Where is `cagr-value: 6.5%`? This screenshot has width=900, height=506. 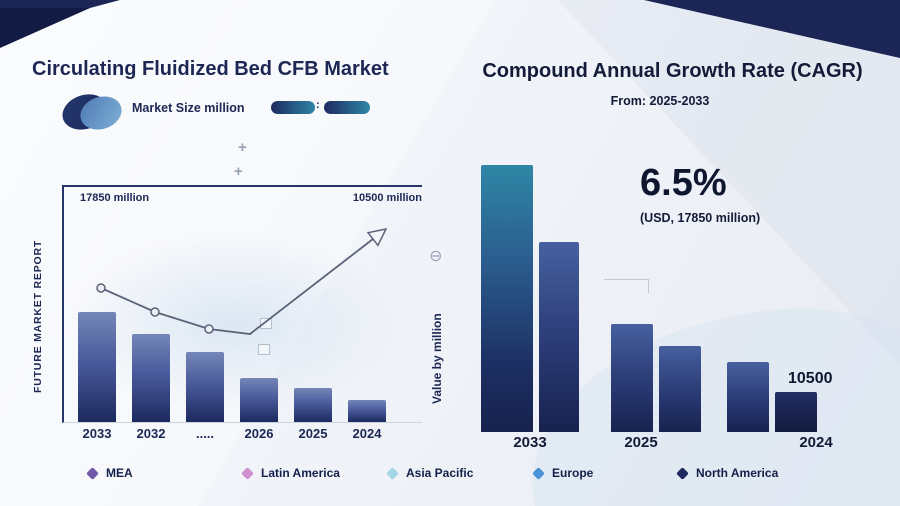 cagr-value: 6.5% is located at coordinates (683, 183).